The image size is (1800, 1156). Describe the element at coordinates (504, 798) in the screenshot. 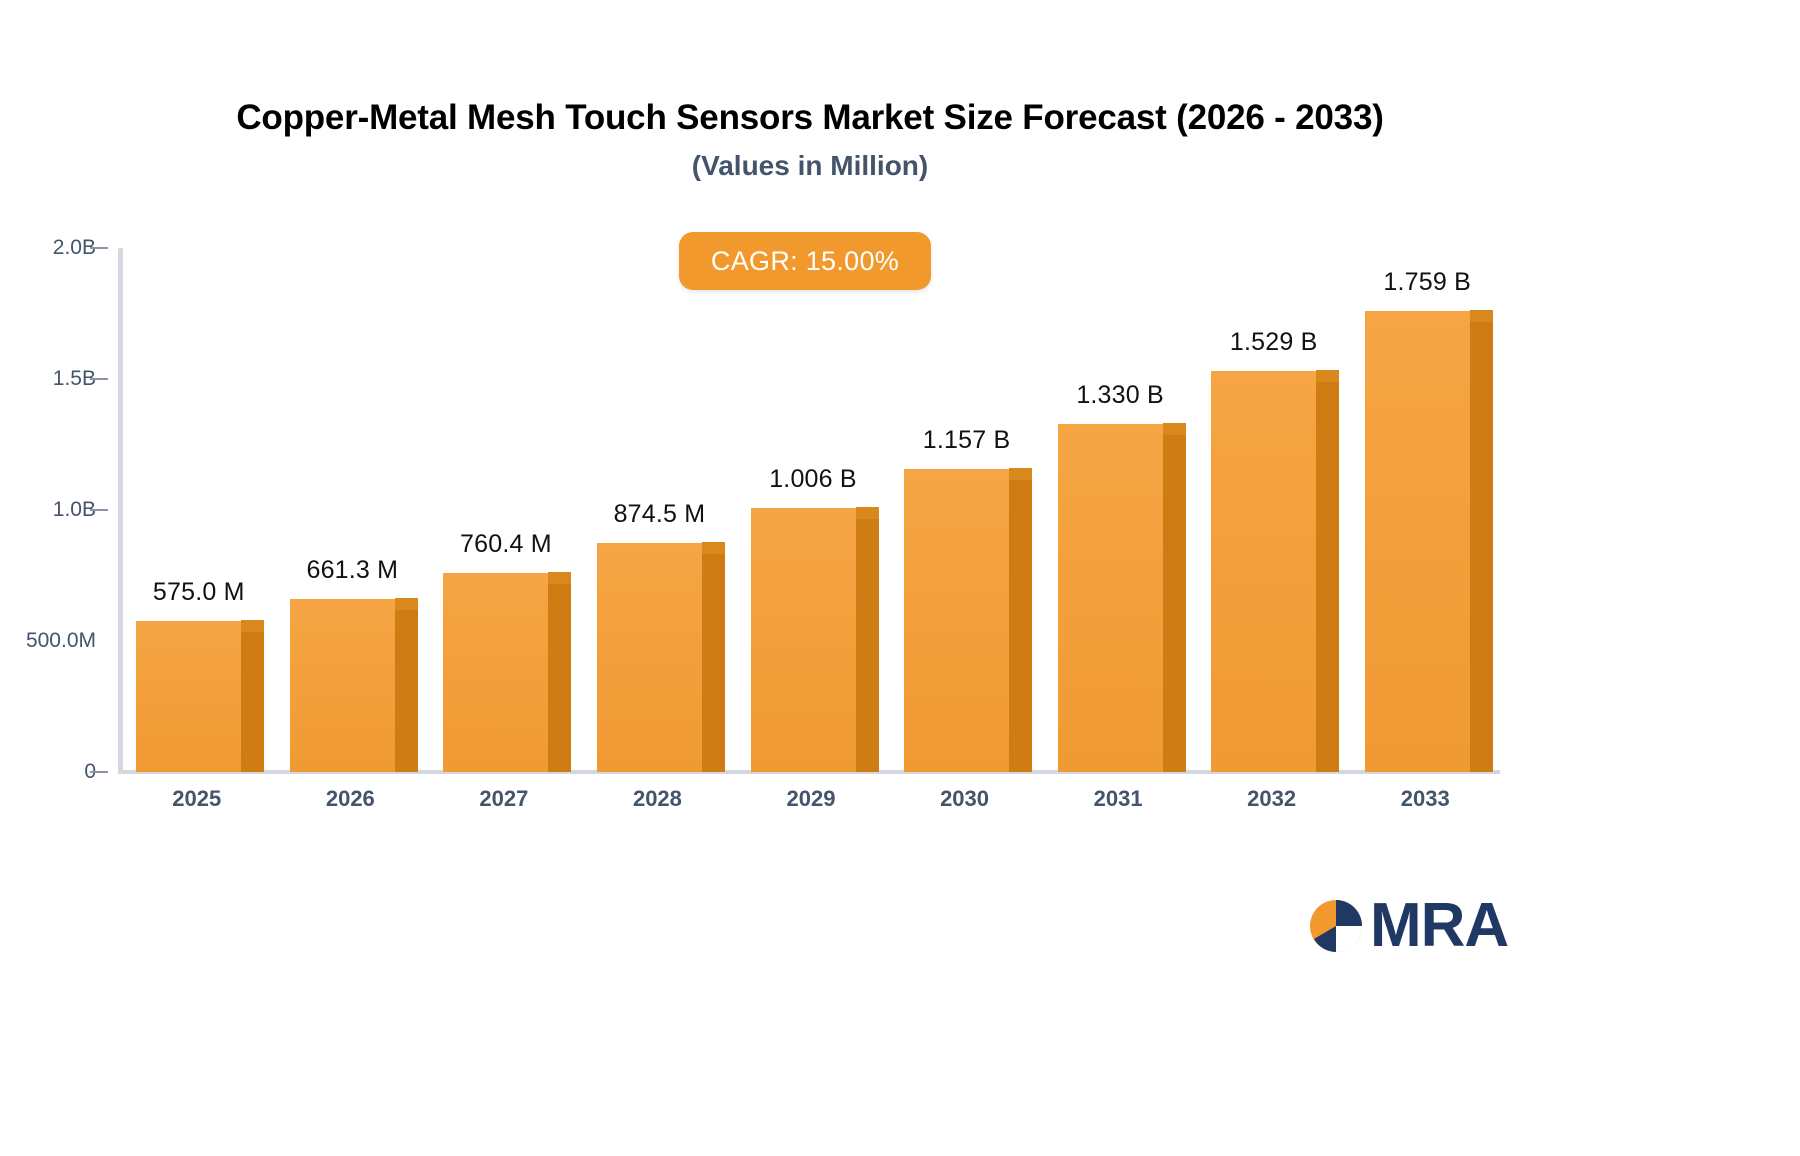

I see `x-axis-tick-label: 2027` at that location.